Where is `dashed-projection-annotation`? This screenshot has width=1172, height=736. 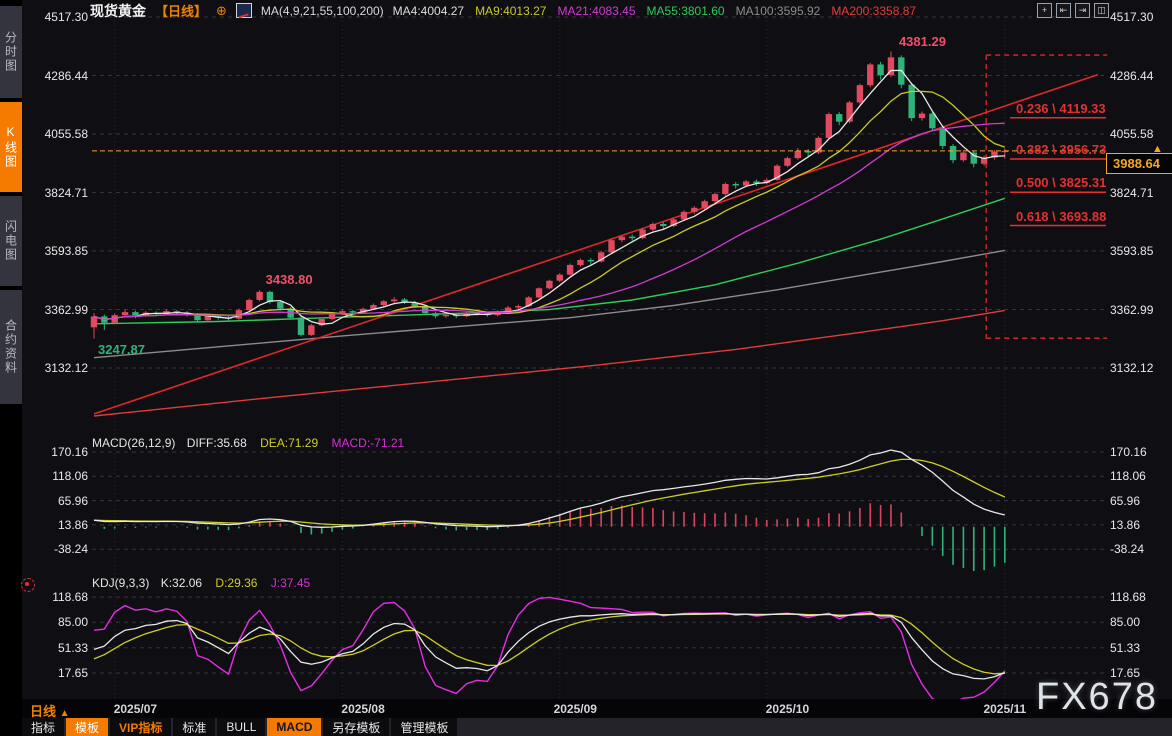 dashed-projection-annotation is located at coordinates (1046, 196).